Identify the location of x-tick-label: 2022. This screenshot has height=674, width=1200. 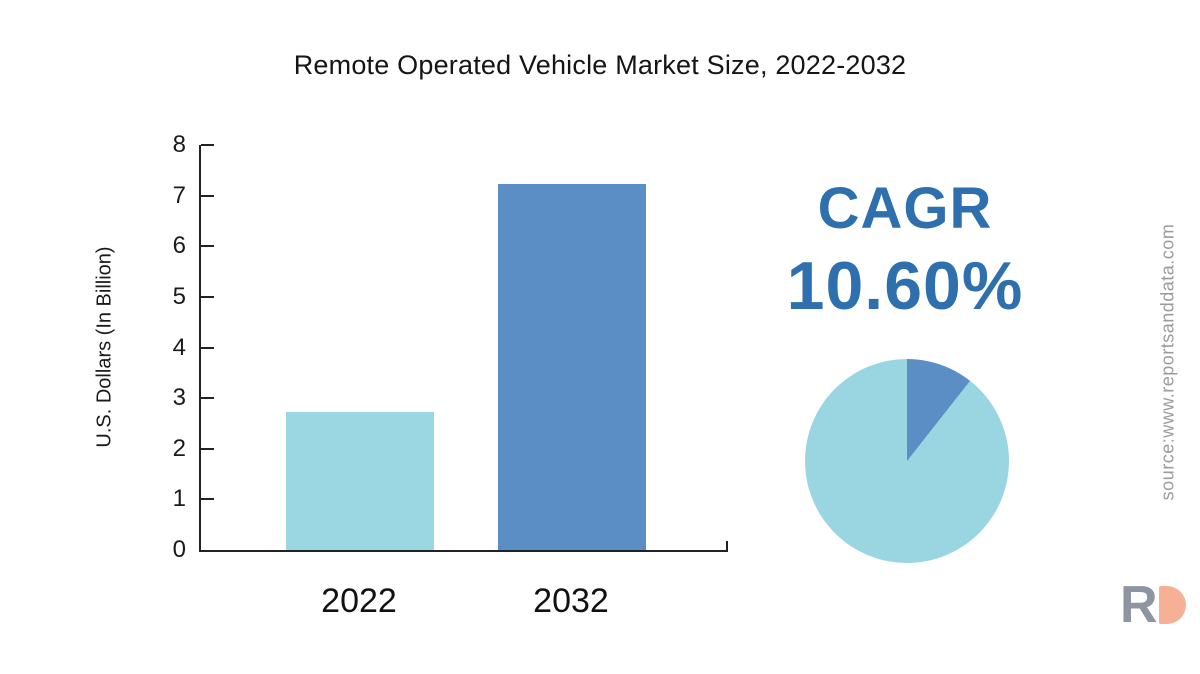
(359, 601).